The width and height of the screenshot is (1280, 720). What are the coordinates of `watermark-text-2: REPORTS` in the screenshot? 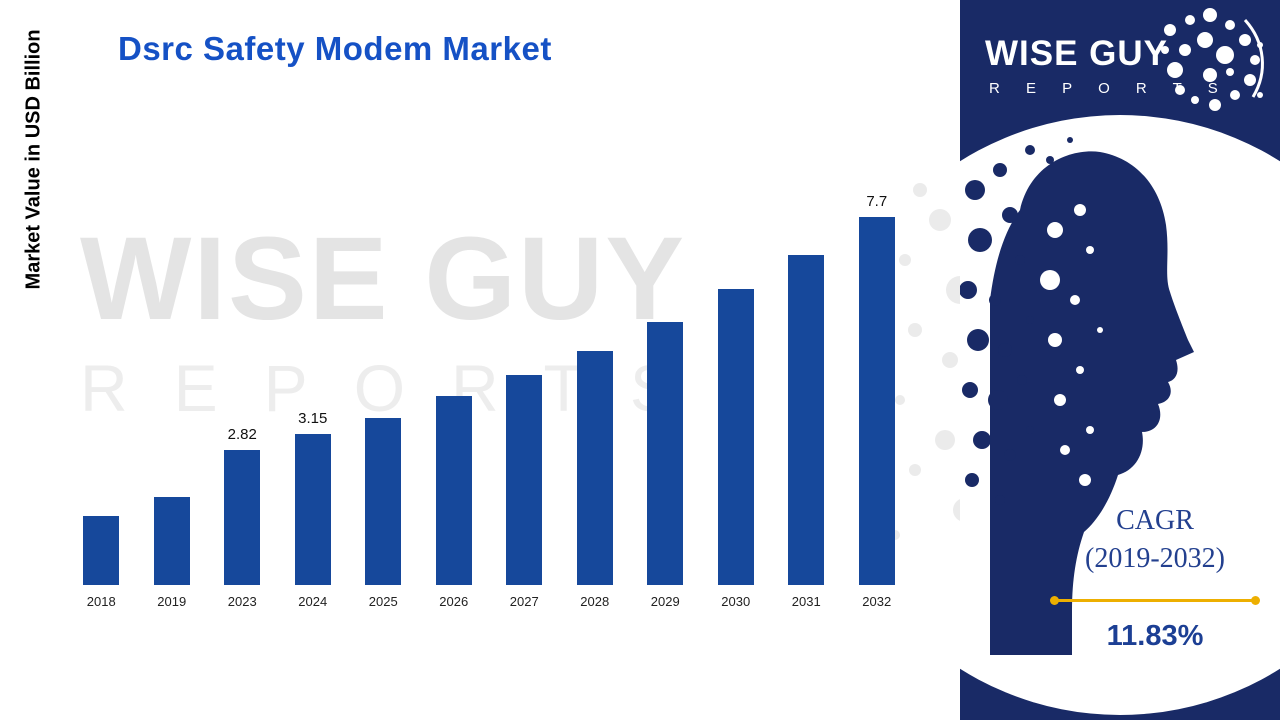 It's located at (400, 387).